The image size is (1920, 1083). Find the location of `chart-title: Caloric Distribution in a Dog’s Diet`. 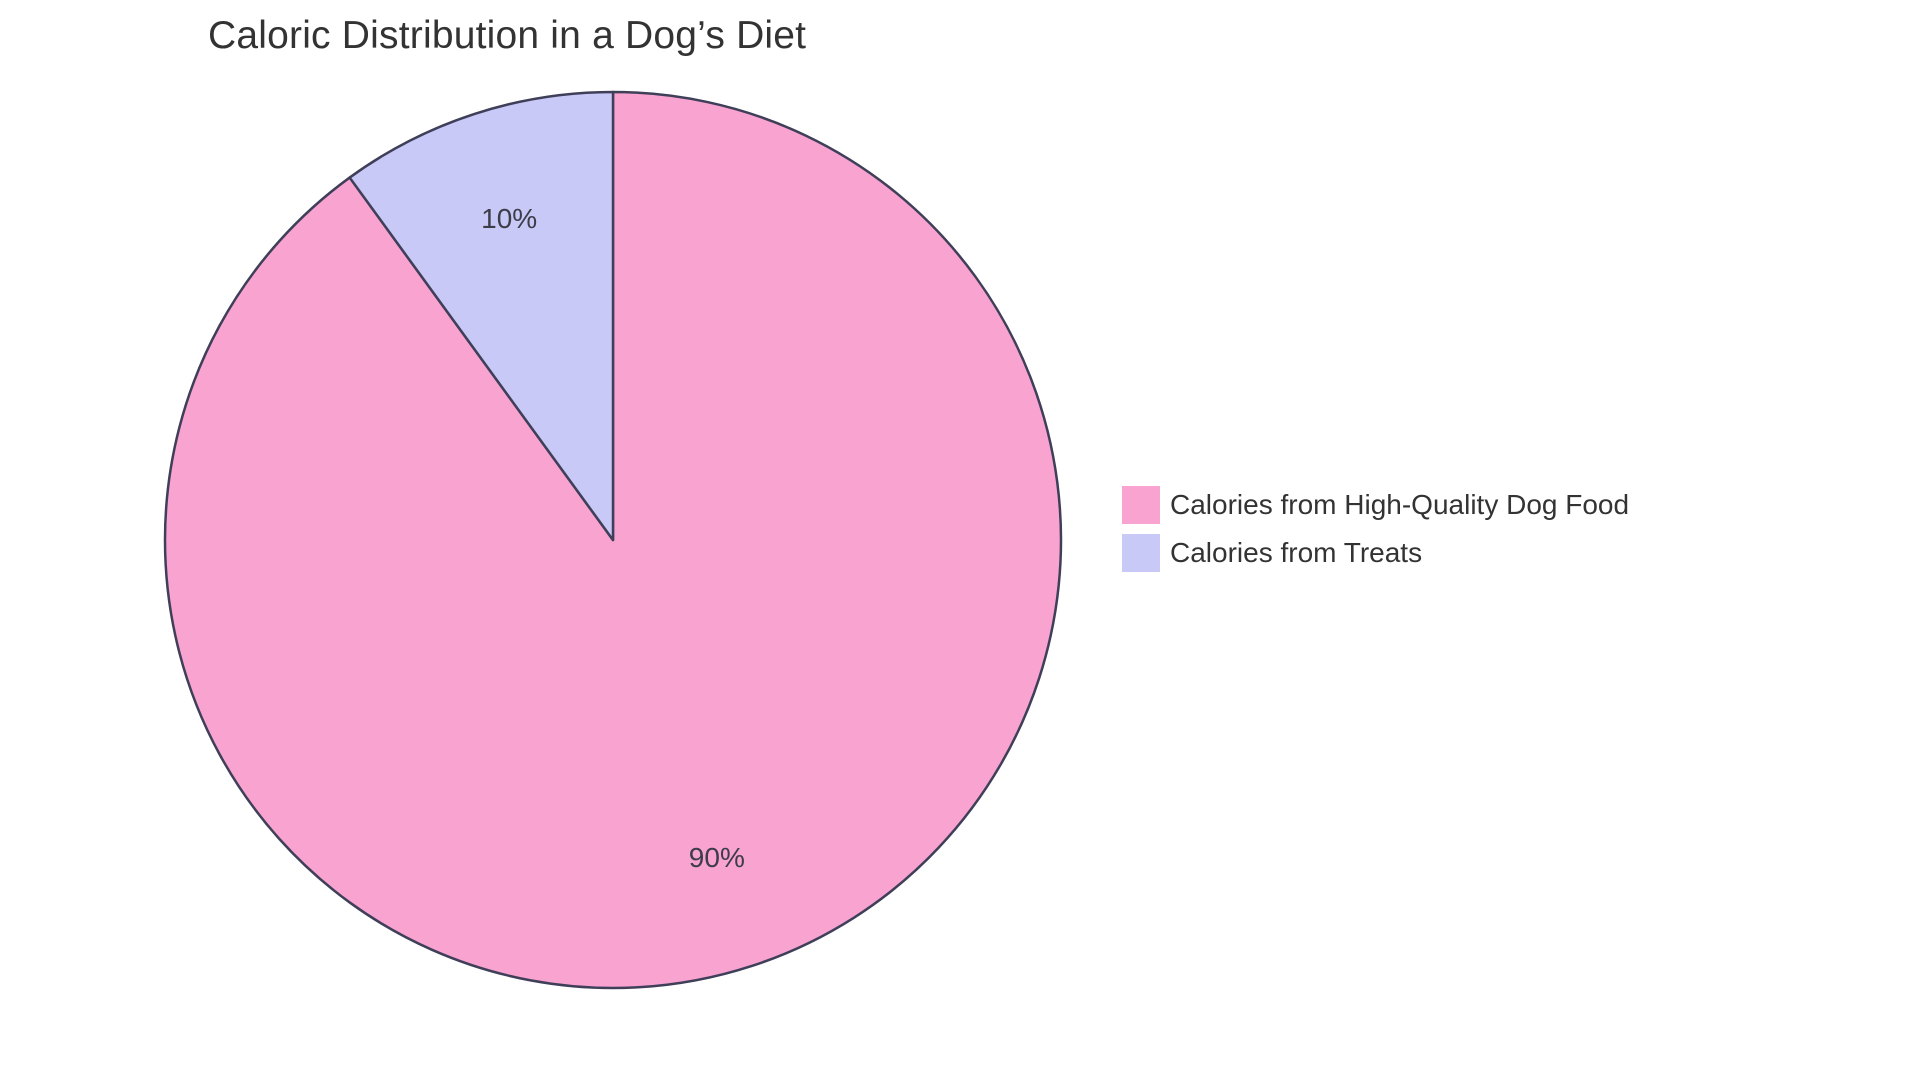

chart-title: Caloric Distribution in a Dog’s Diet is located at coordinates (507, 35).